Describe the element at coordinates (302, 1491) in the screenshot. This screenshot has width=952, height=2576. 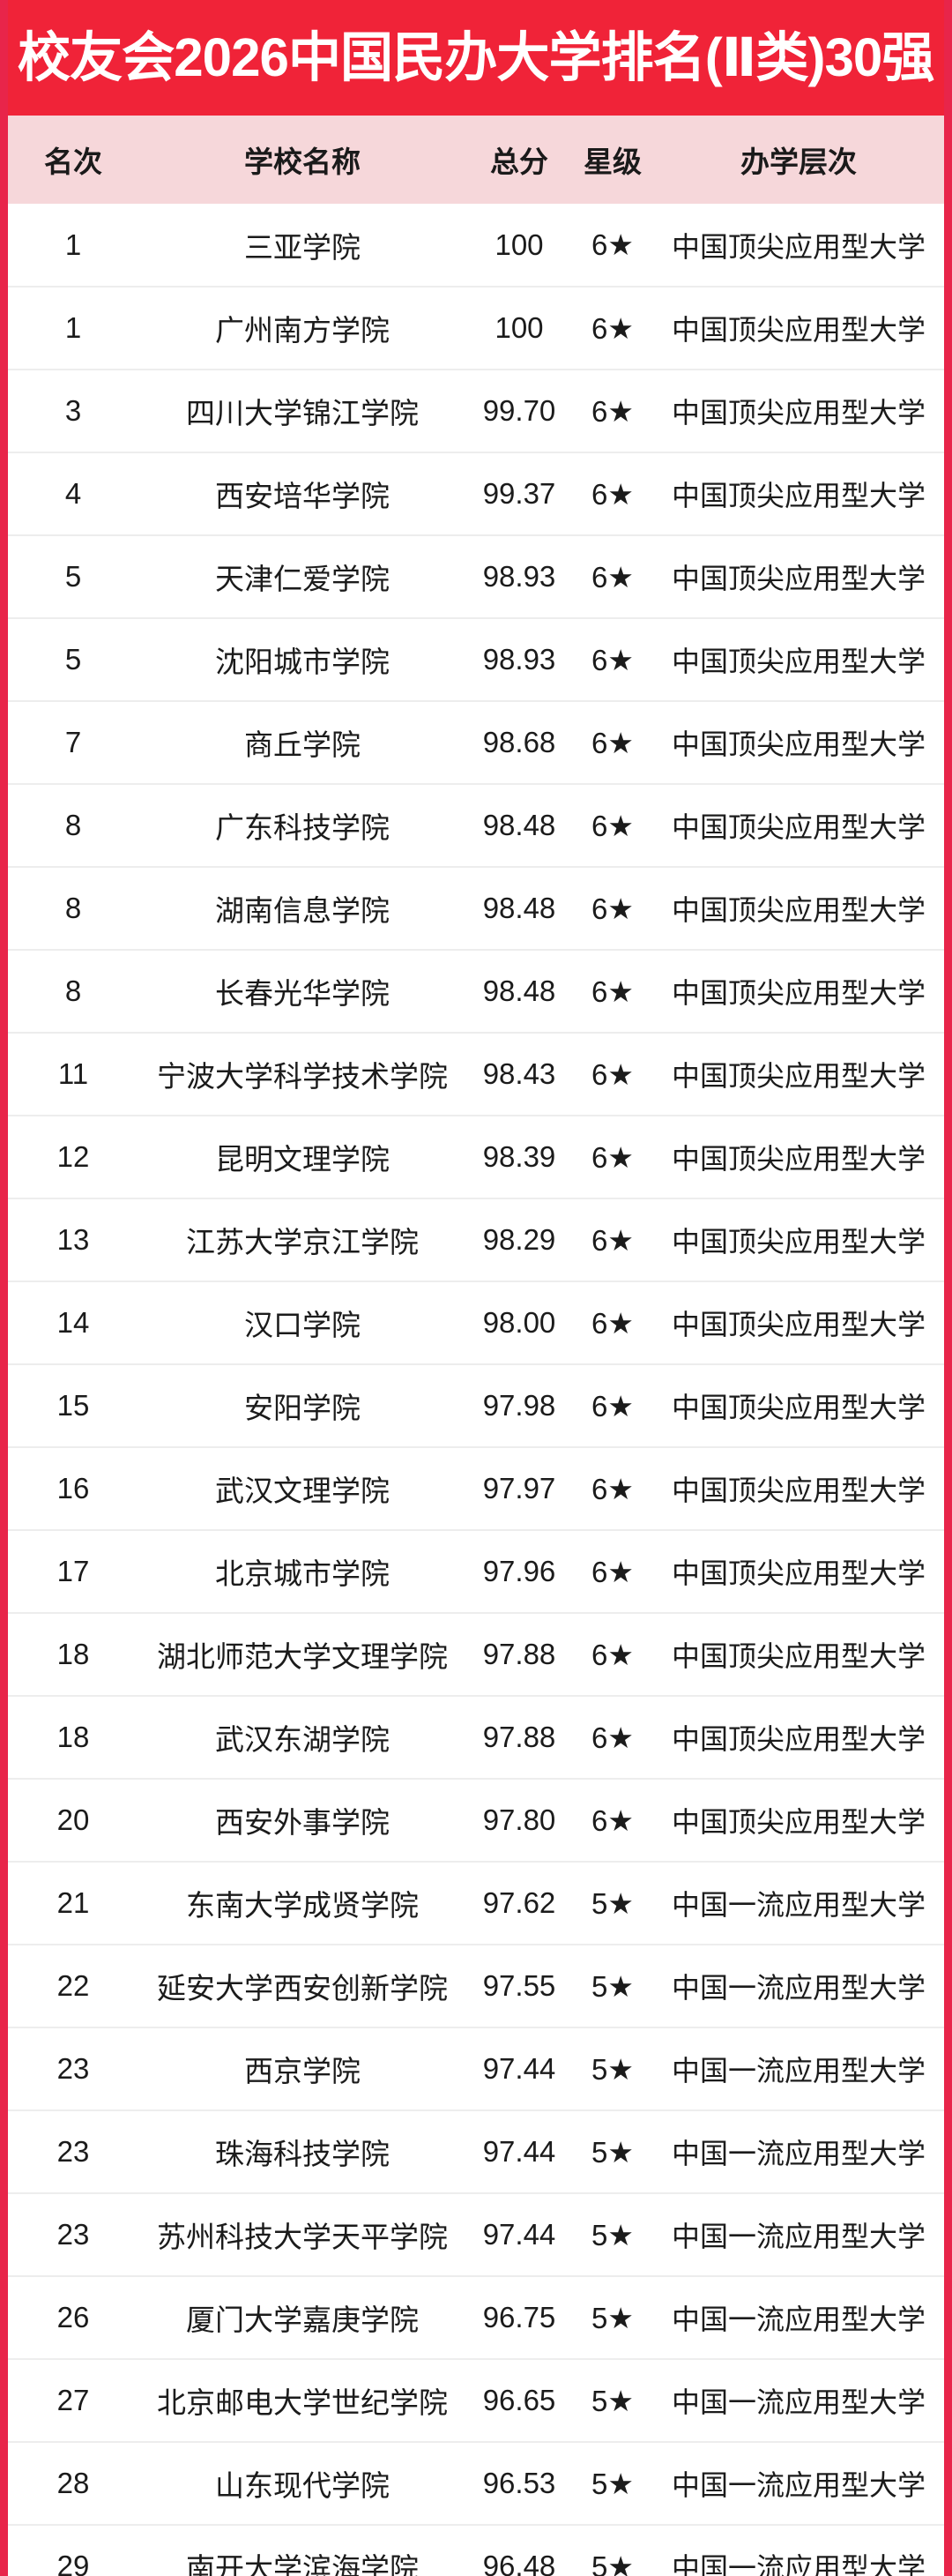
I see `cell-name: 武汉文理学院` at that location.